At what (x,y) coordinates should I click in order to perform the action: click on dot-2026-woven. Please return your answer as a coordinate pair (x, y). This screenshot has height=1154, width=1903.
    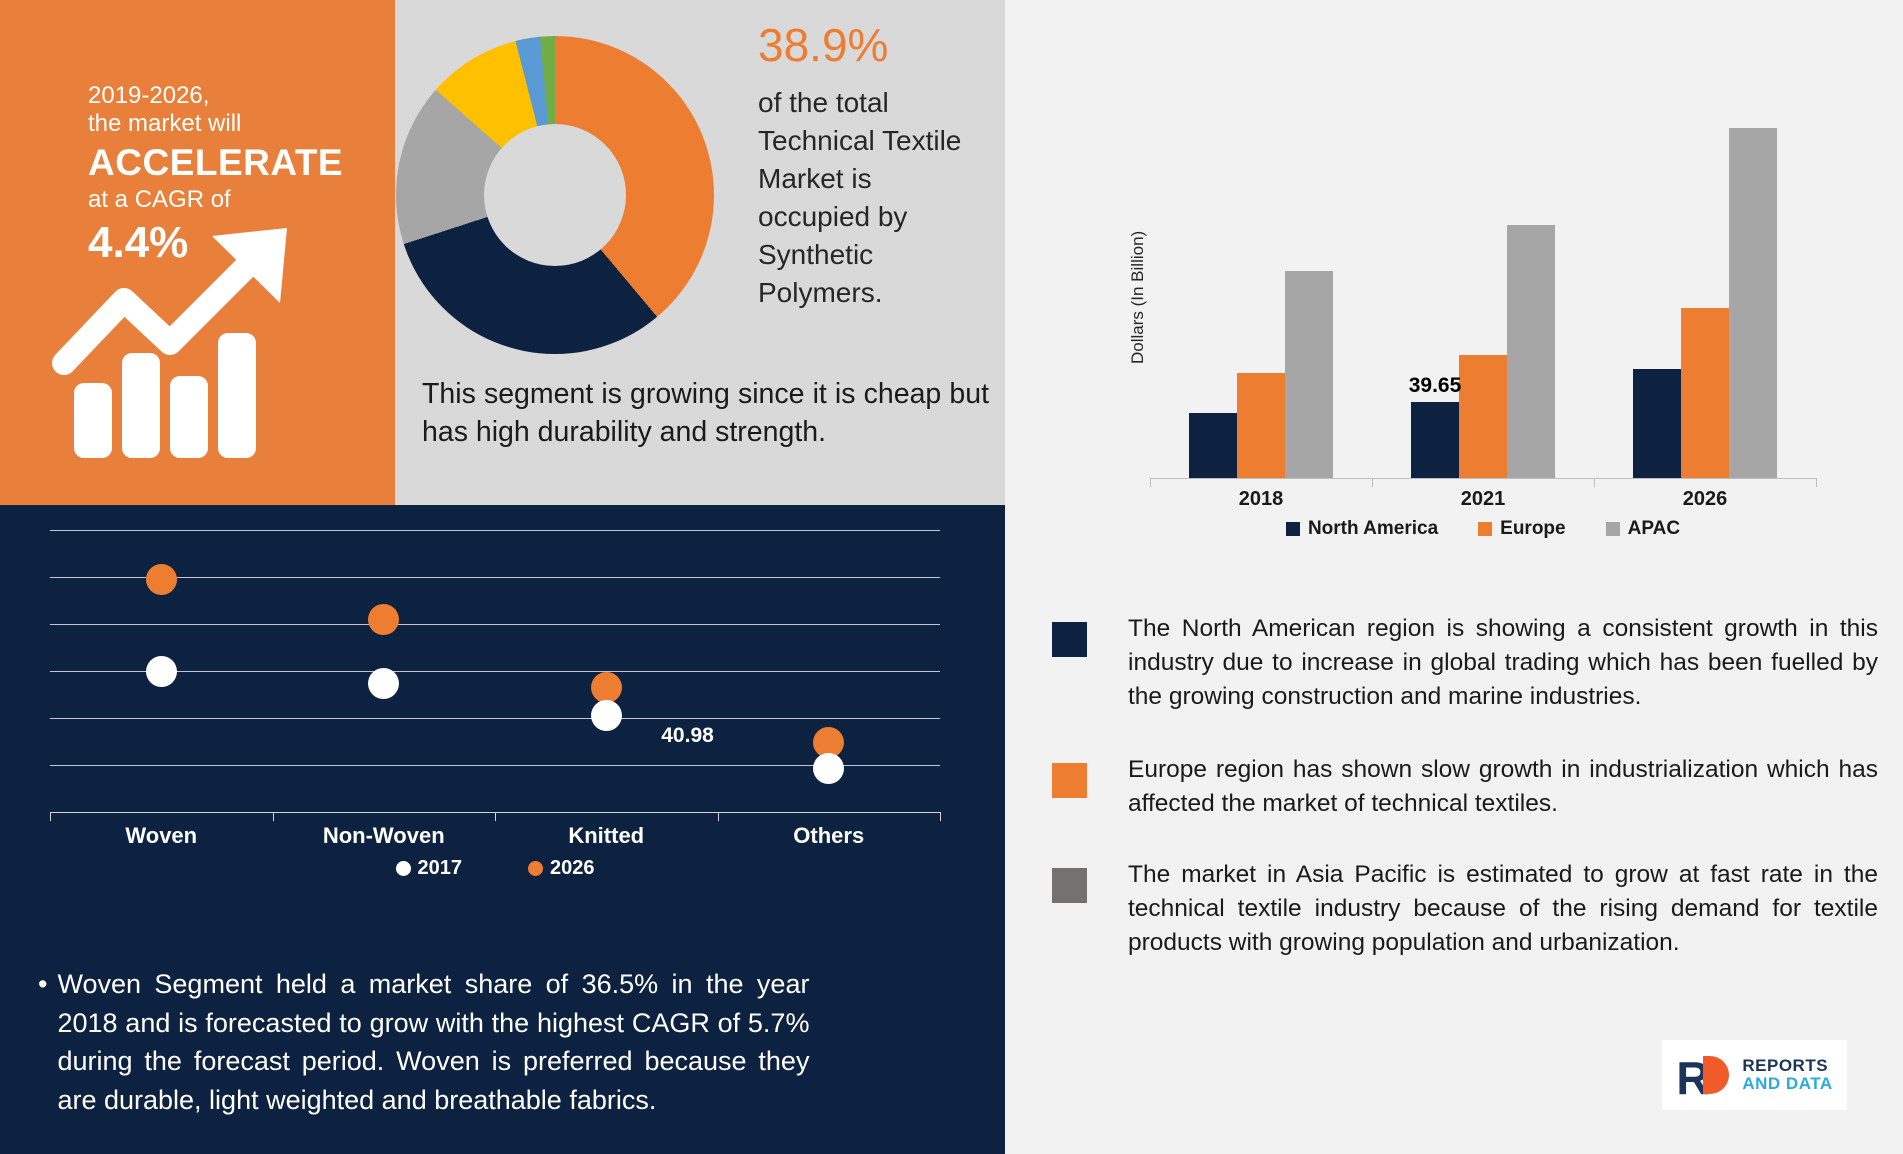
    Looking at the image, I should click on (161, 579).